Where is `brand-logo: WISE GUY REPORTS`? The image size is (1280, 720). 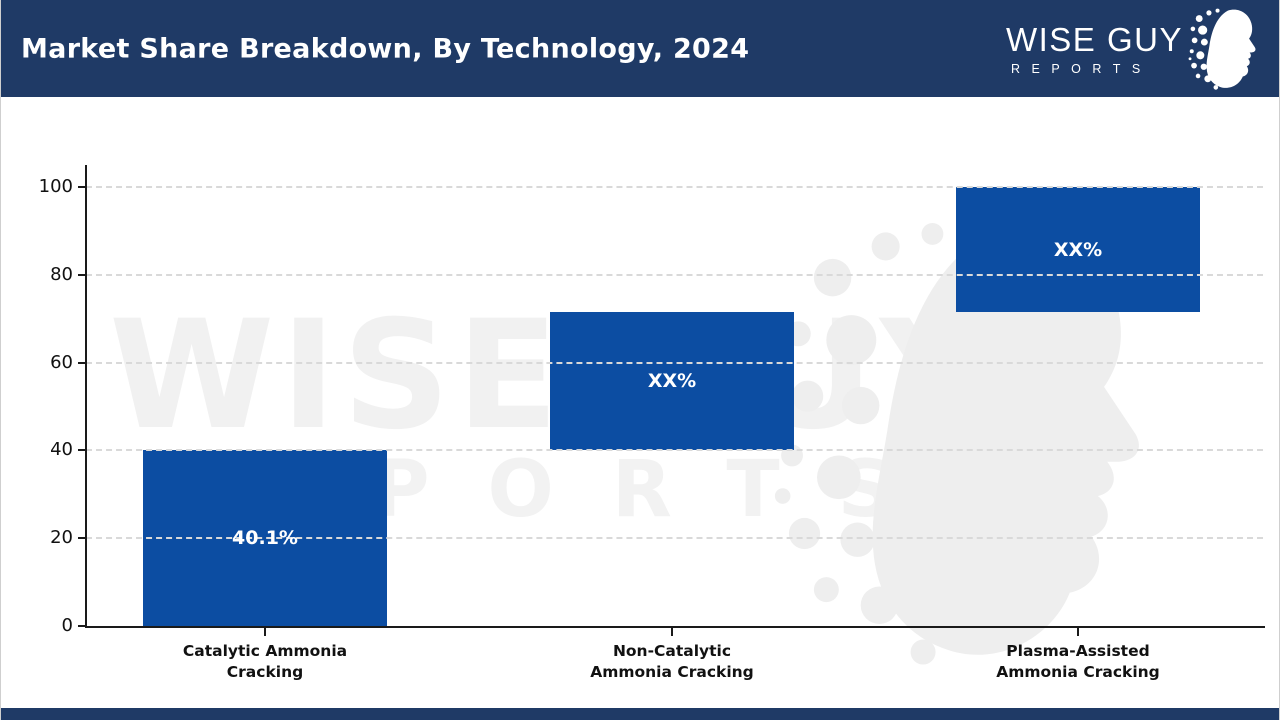
brand-logo: WISE GUY REPORTS is located at coordinates (1135, 48).